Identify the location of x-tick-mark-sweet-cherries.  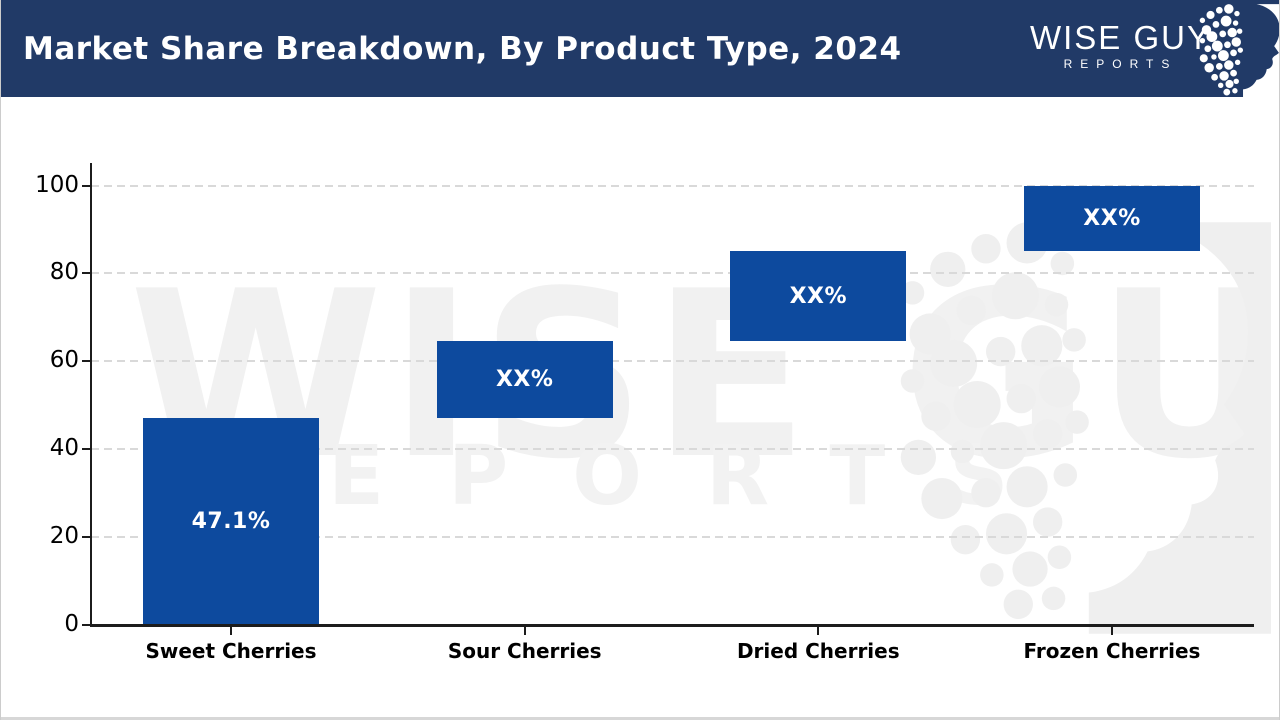
(231, 631).